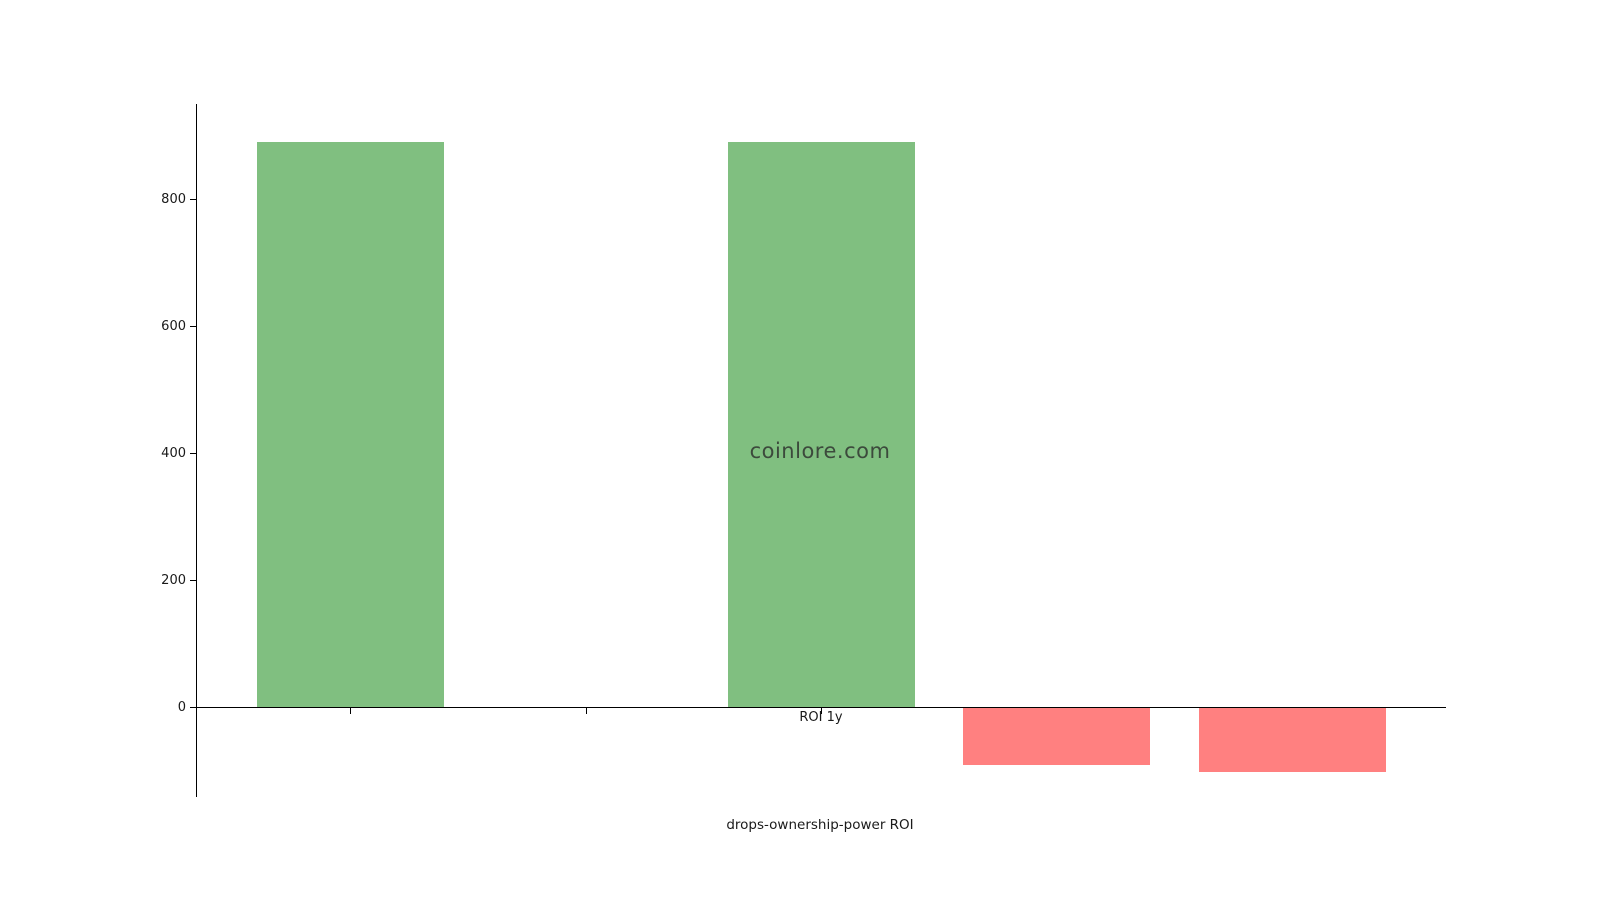 The image size is (1600, 900). I want to click on y-tick-label: 600, so click(173, 326).